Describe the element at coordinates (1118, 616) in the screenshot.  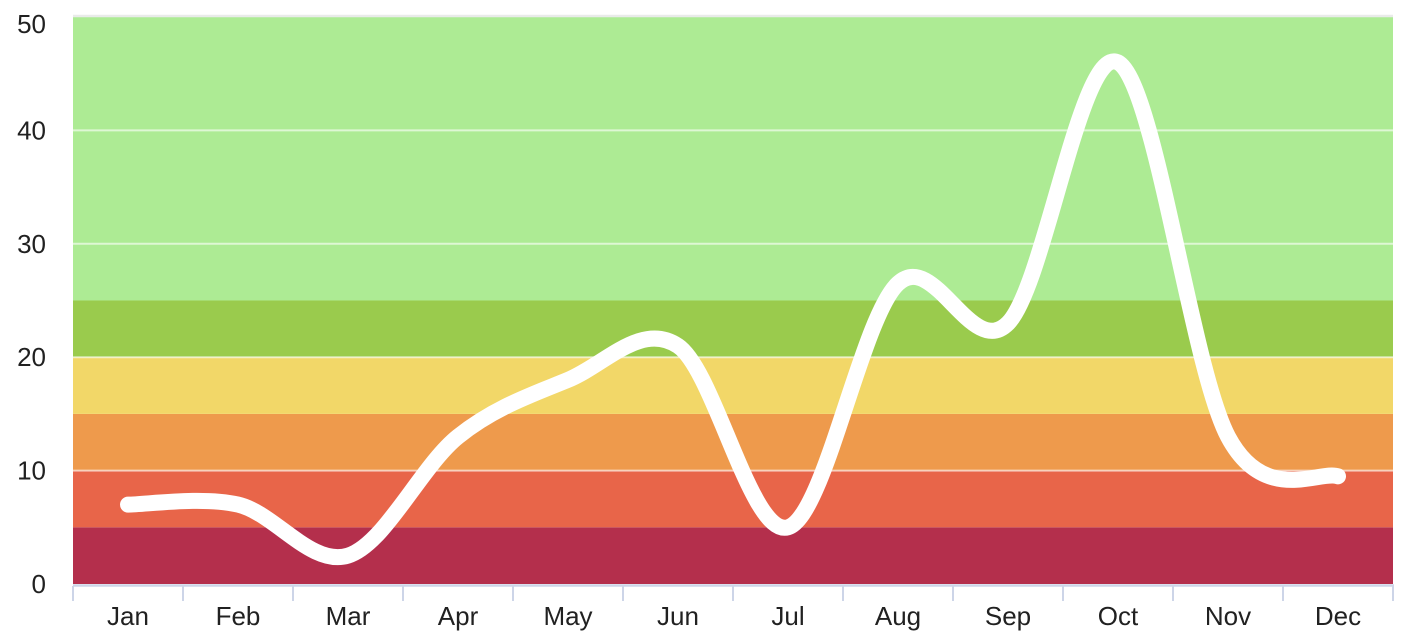
I see `x-axis-label: Oct` at that location.